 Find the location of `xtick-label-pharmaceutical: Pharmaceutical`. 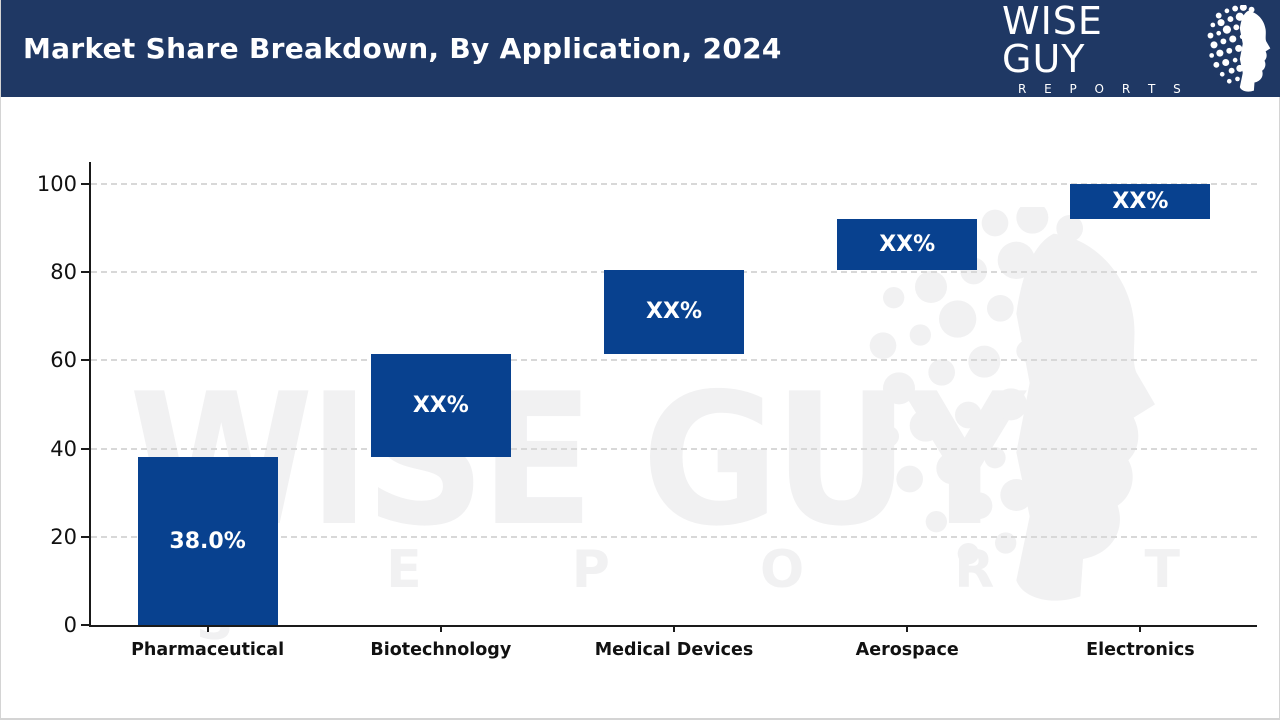

xtick-label-pharmaceutical: Pharmaceutical is located at coordinates (208, 650).